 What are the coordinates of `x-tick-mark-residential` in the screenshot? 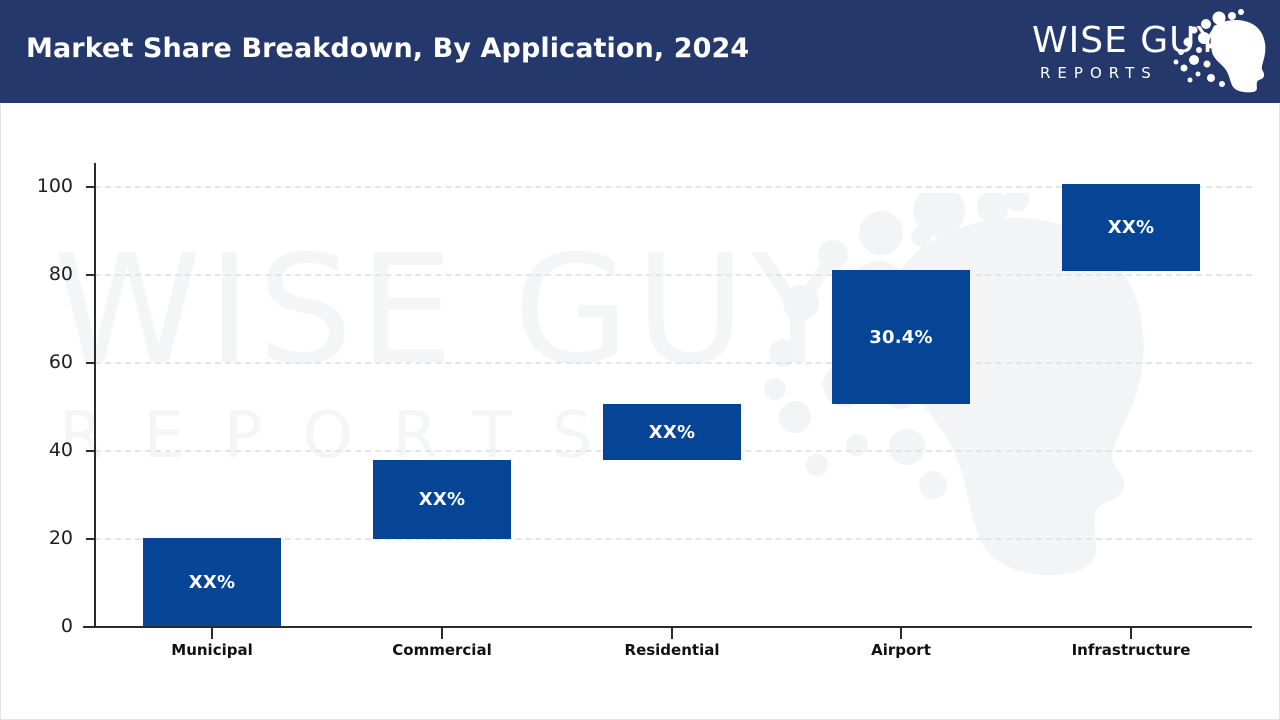 It's located at (672, 633).